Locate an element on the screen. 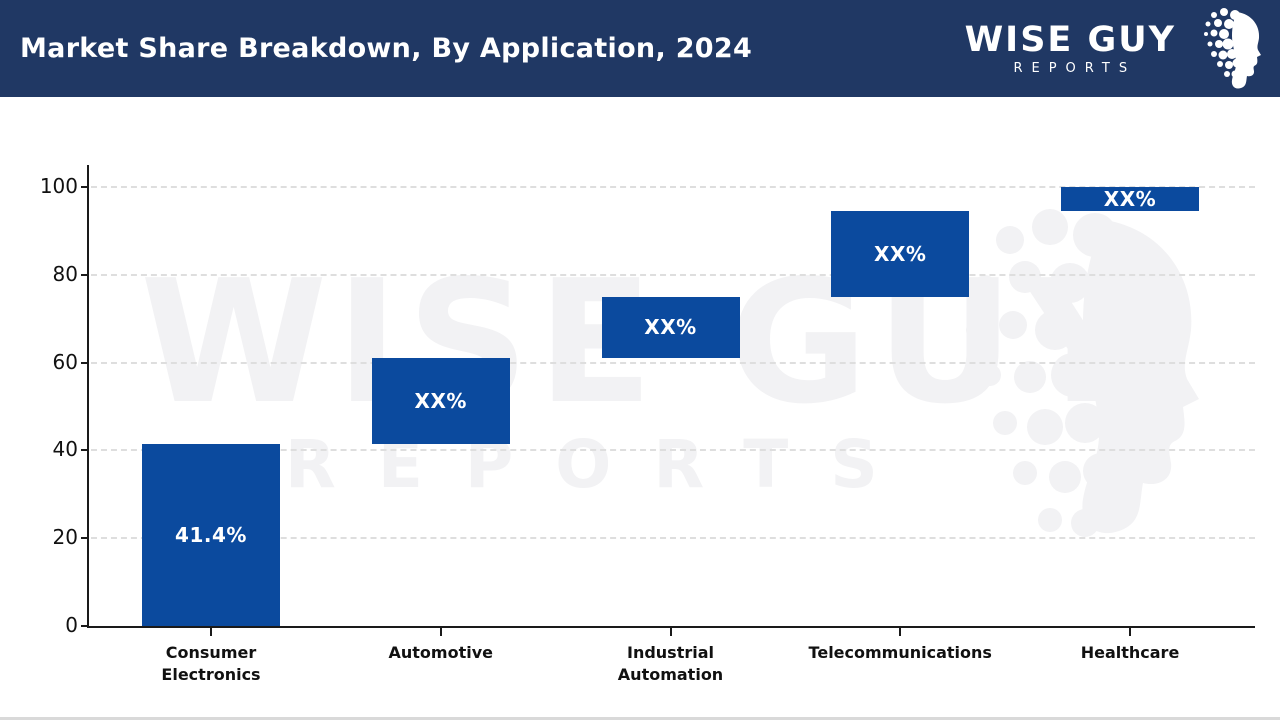 This screenshot has width=1280, height=720. bar-value-label-consumer-electronics: 41.4% is located at coordinates (211, 535).